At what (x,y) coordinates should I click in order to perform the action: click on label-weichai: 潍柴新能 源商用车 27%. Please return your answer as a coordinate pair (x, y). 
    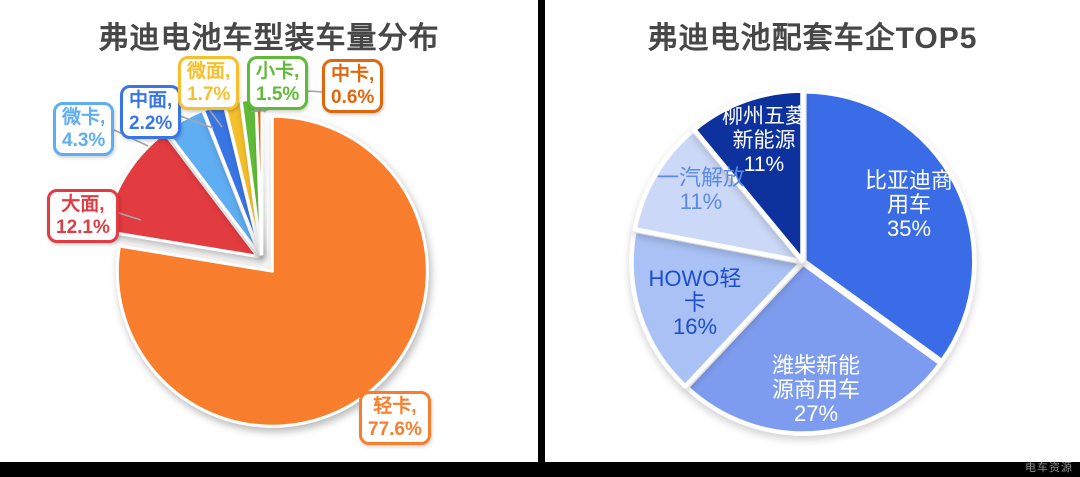
    Looking at the image, I should click on (815, 389).